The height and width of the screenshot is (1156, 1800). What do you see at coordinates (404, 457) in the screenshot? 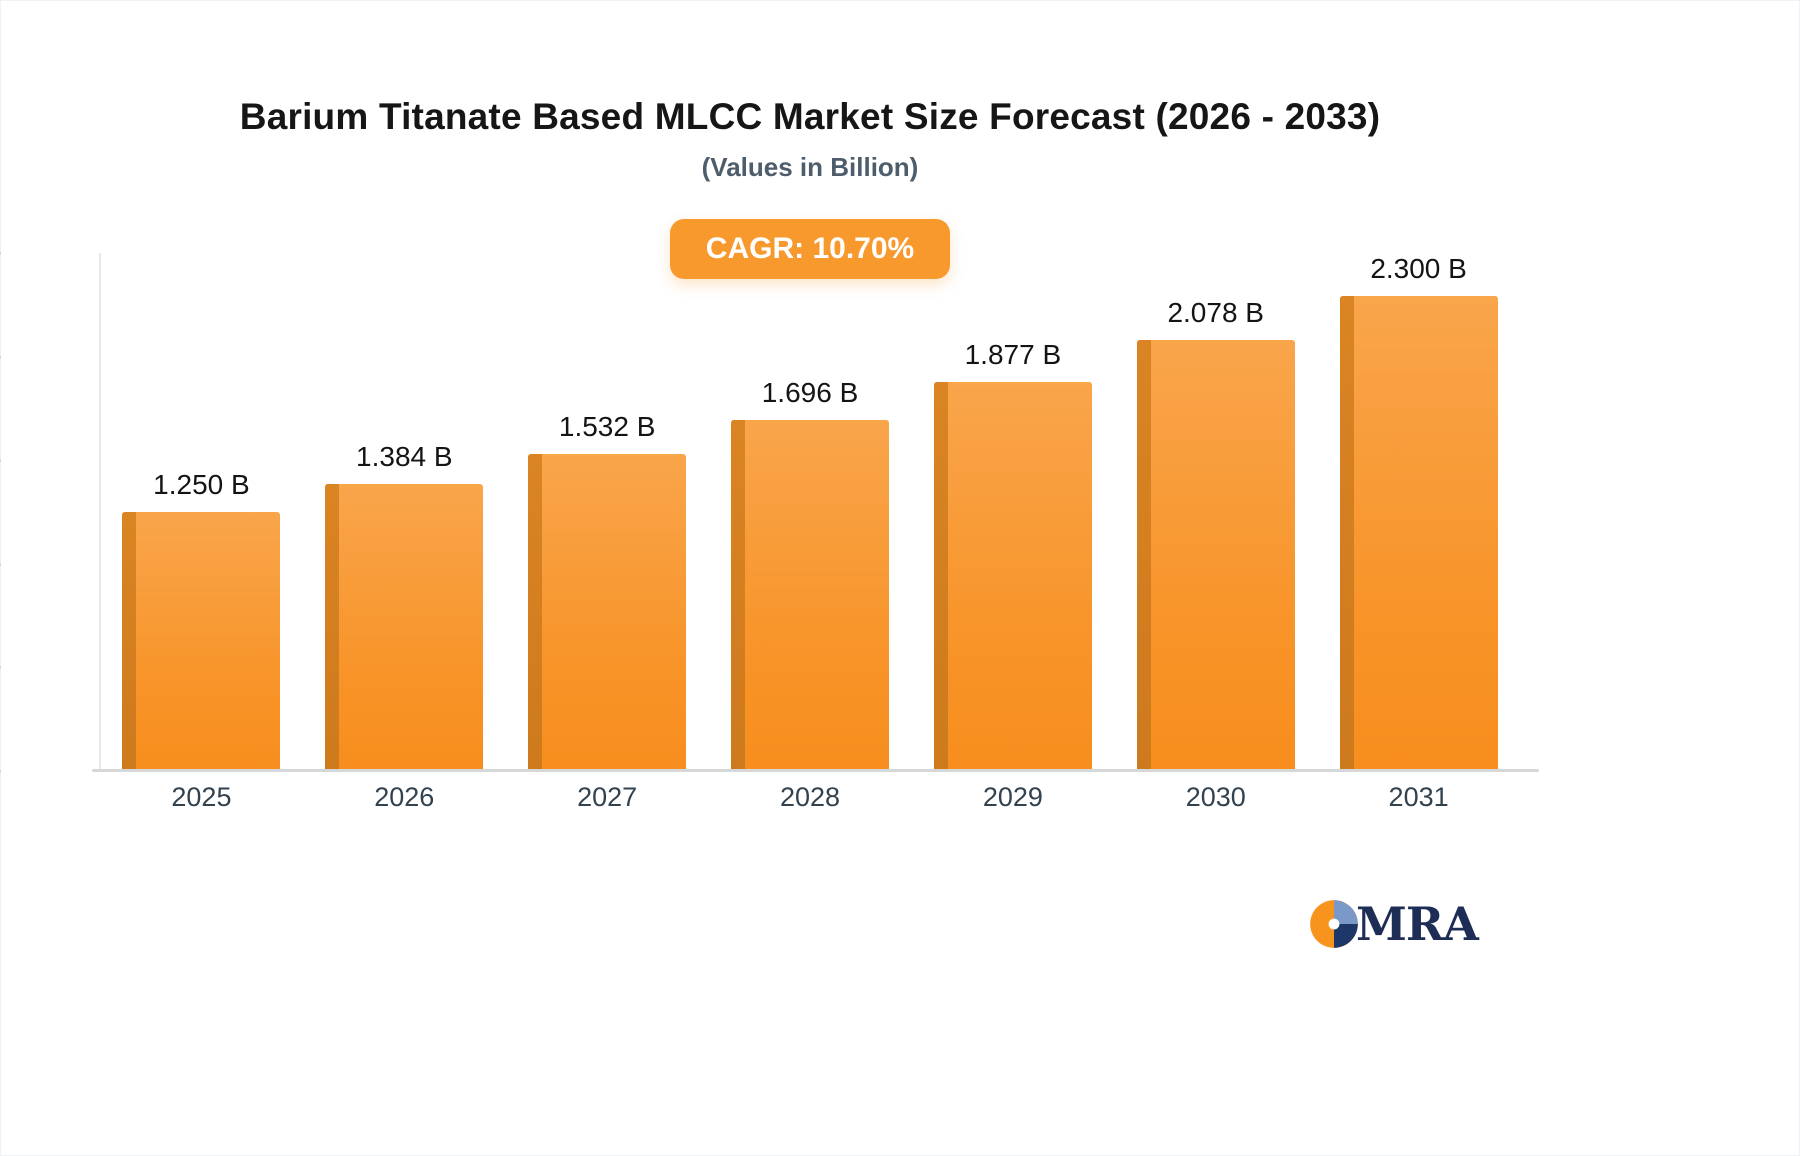
I see `bar-value-label: 1.384 B` at bounding box center [404, 457].